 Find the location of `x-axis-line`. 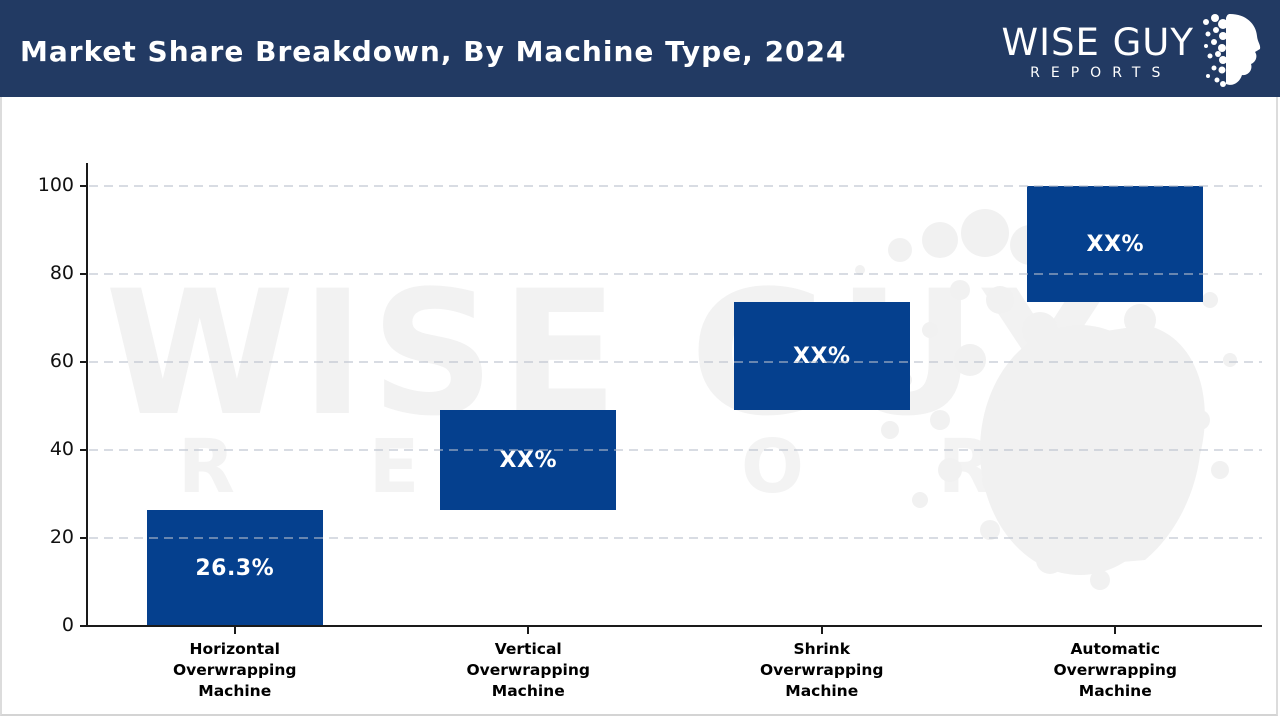

x-axis-line is located at coordinates (671, 626).